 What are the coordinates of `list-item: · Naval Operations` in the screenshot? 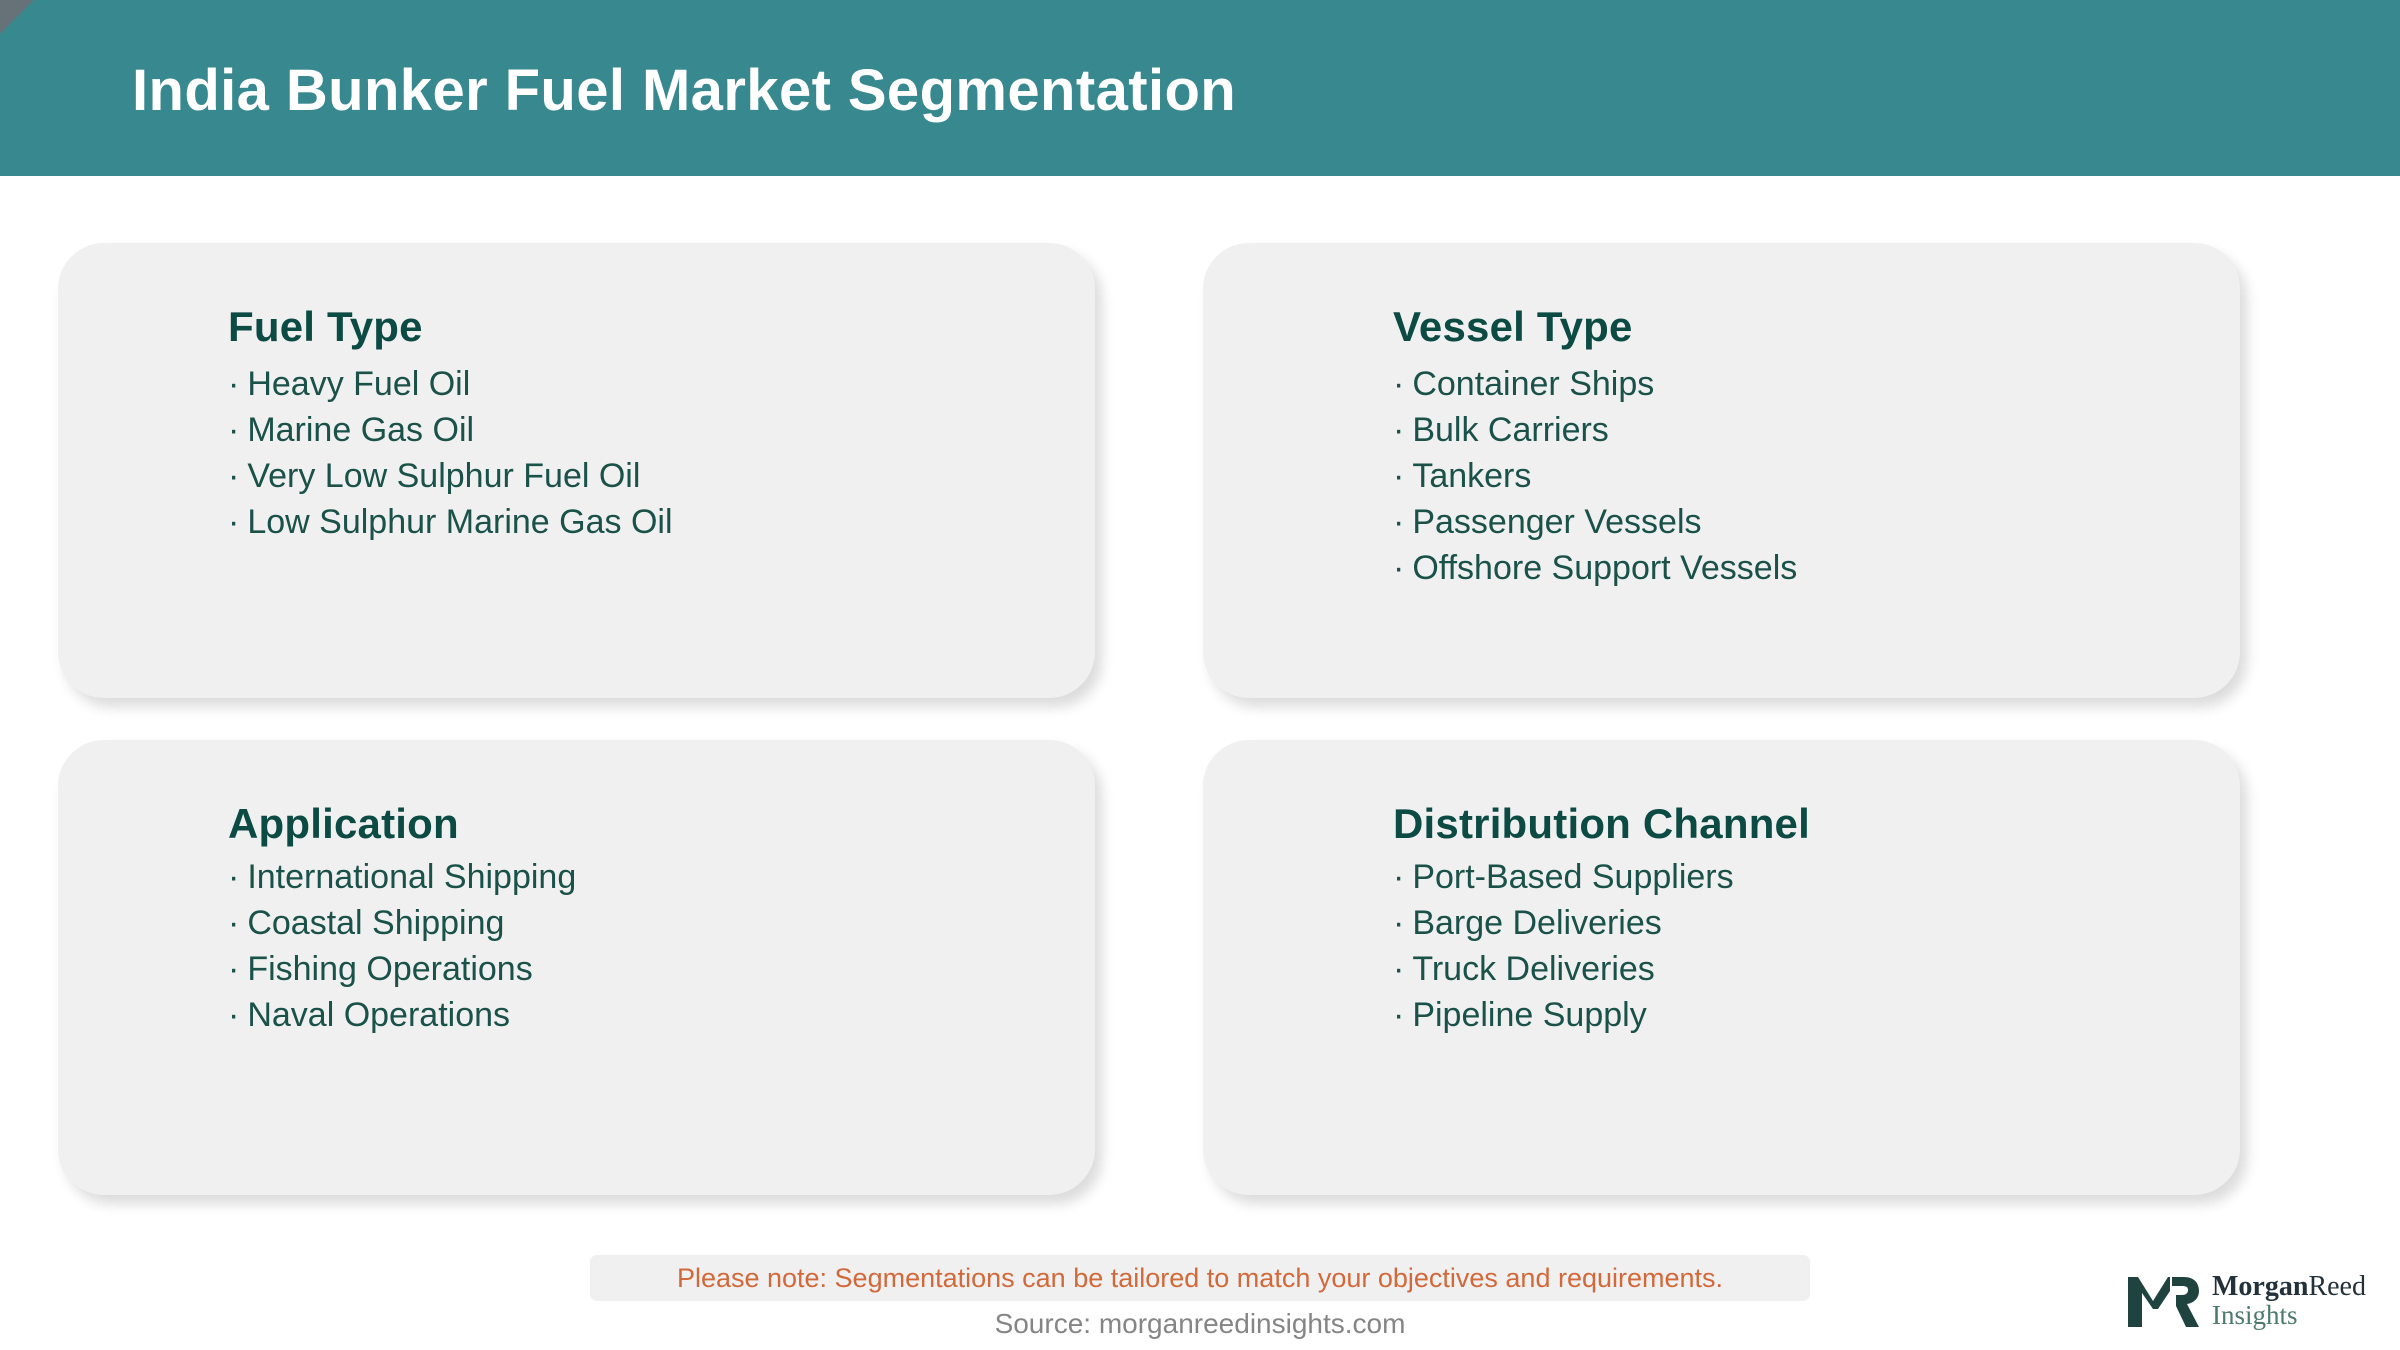 It's located at (626, 1015).